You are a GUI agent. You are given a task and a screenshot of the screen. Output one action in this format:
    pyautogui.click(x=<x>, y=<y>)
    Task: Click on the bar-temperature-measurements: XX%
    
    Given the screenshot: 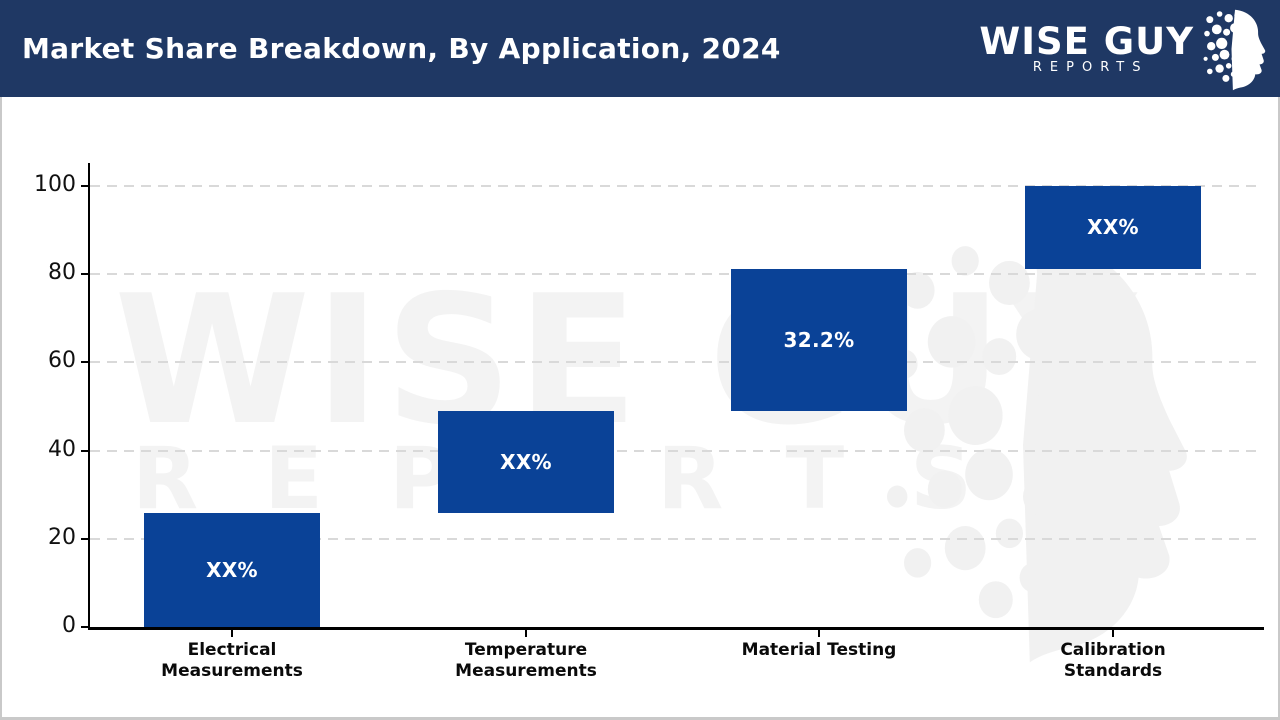 What is the action you would take?
    pyautogui.click(x=526, y=461)
    